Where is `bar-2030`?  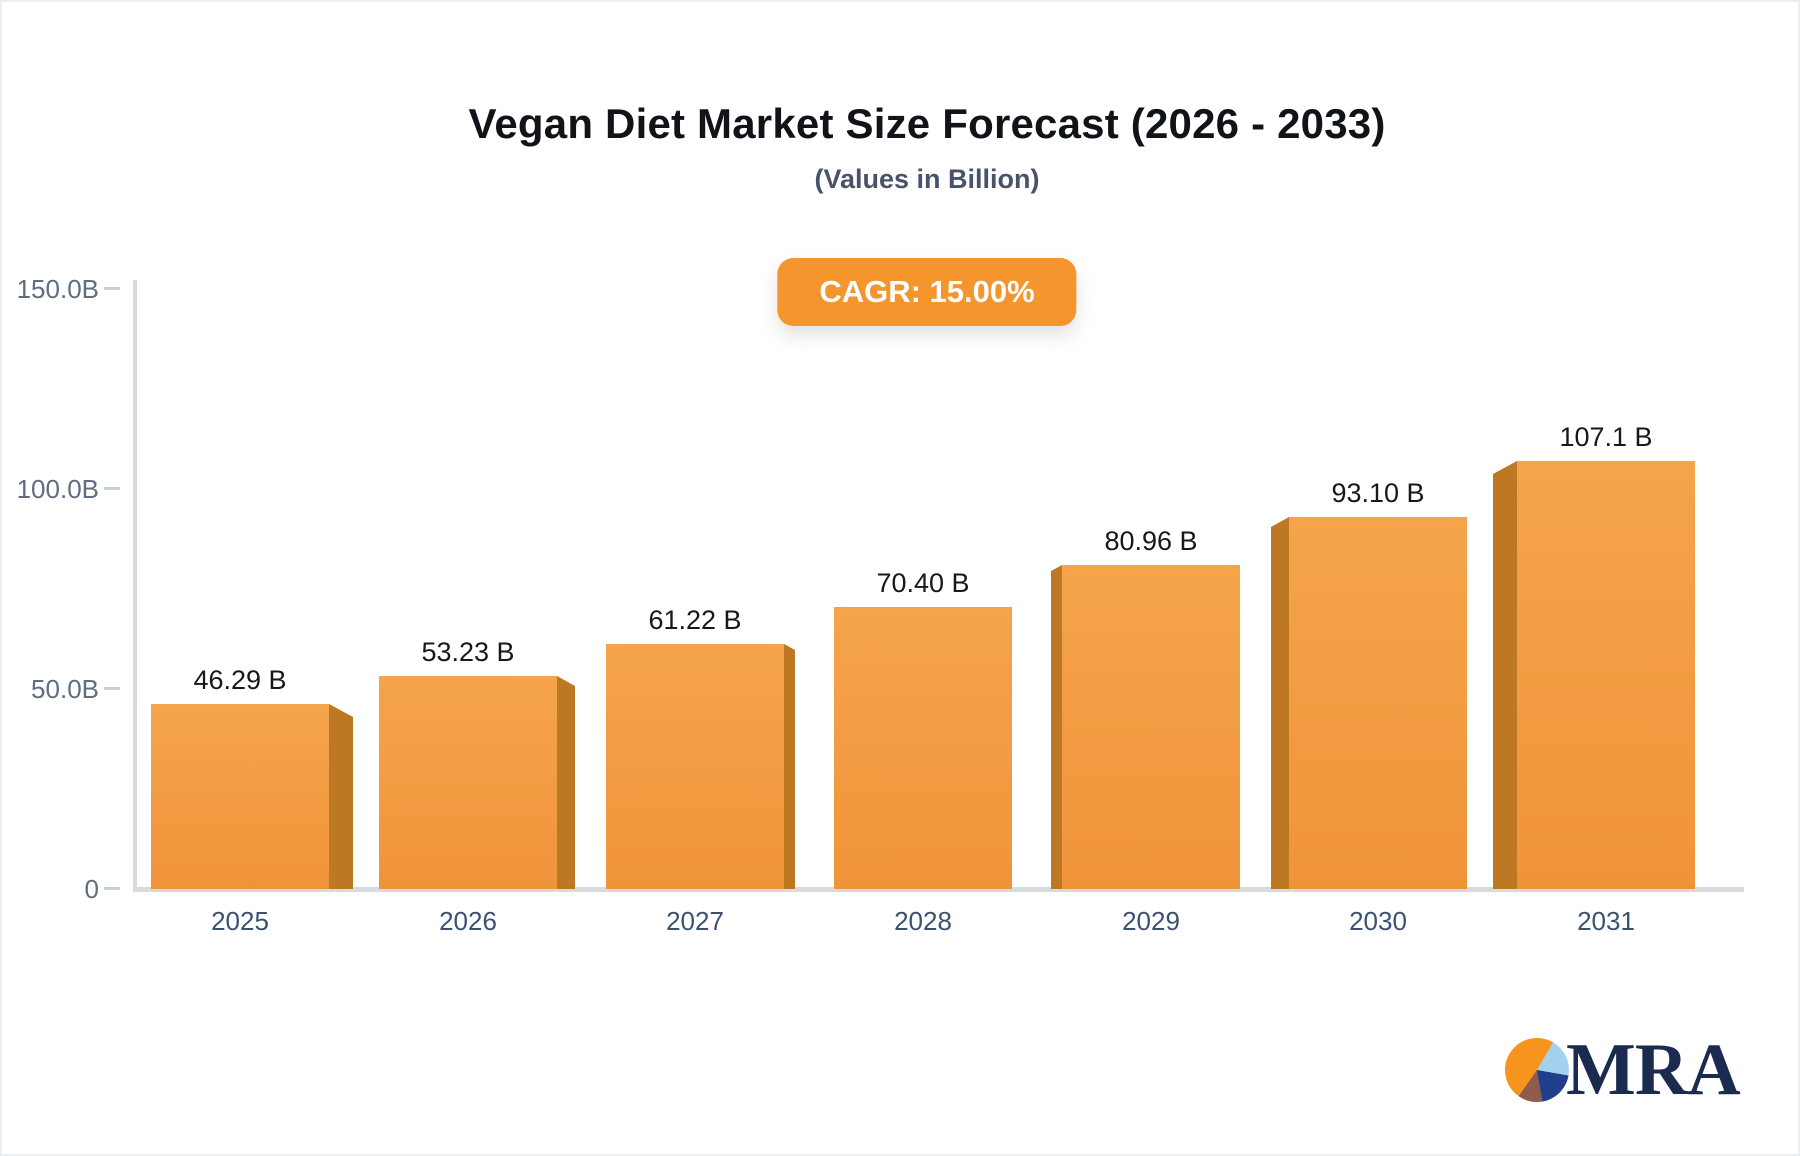
bar-2030 is located at coordinates (1378, 703).